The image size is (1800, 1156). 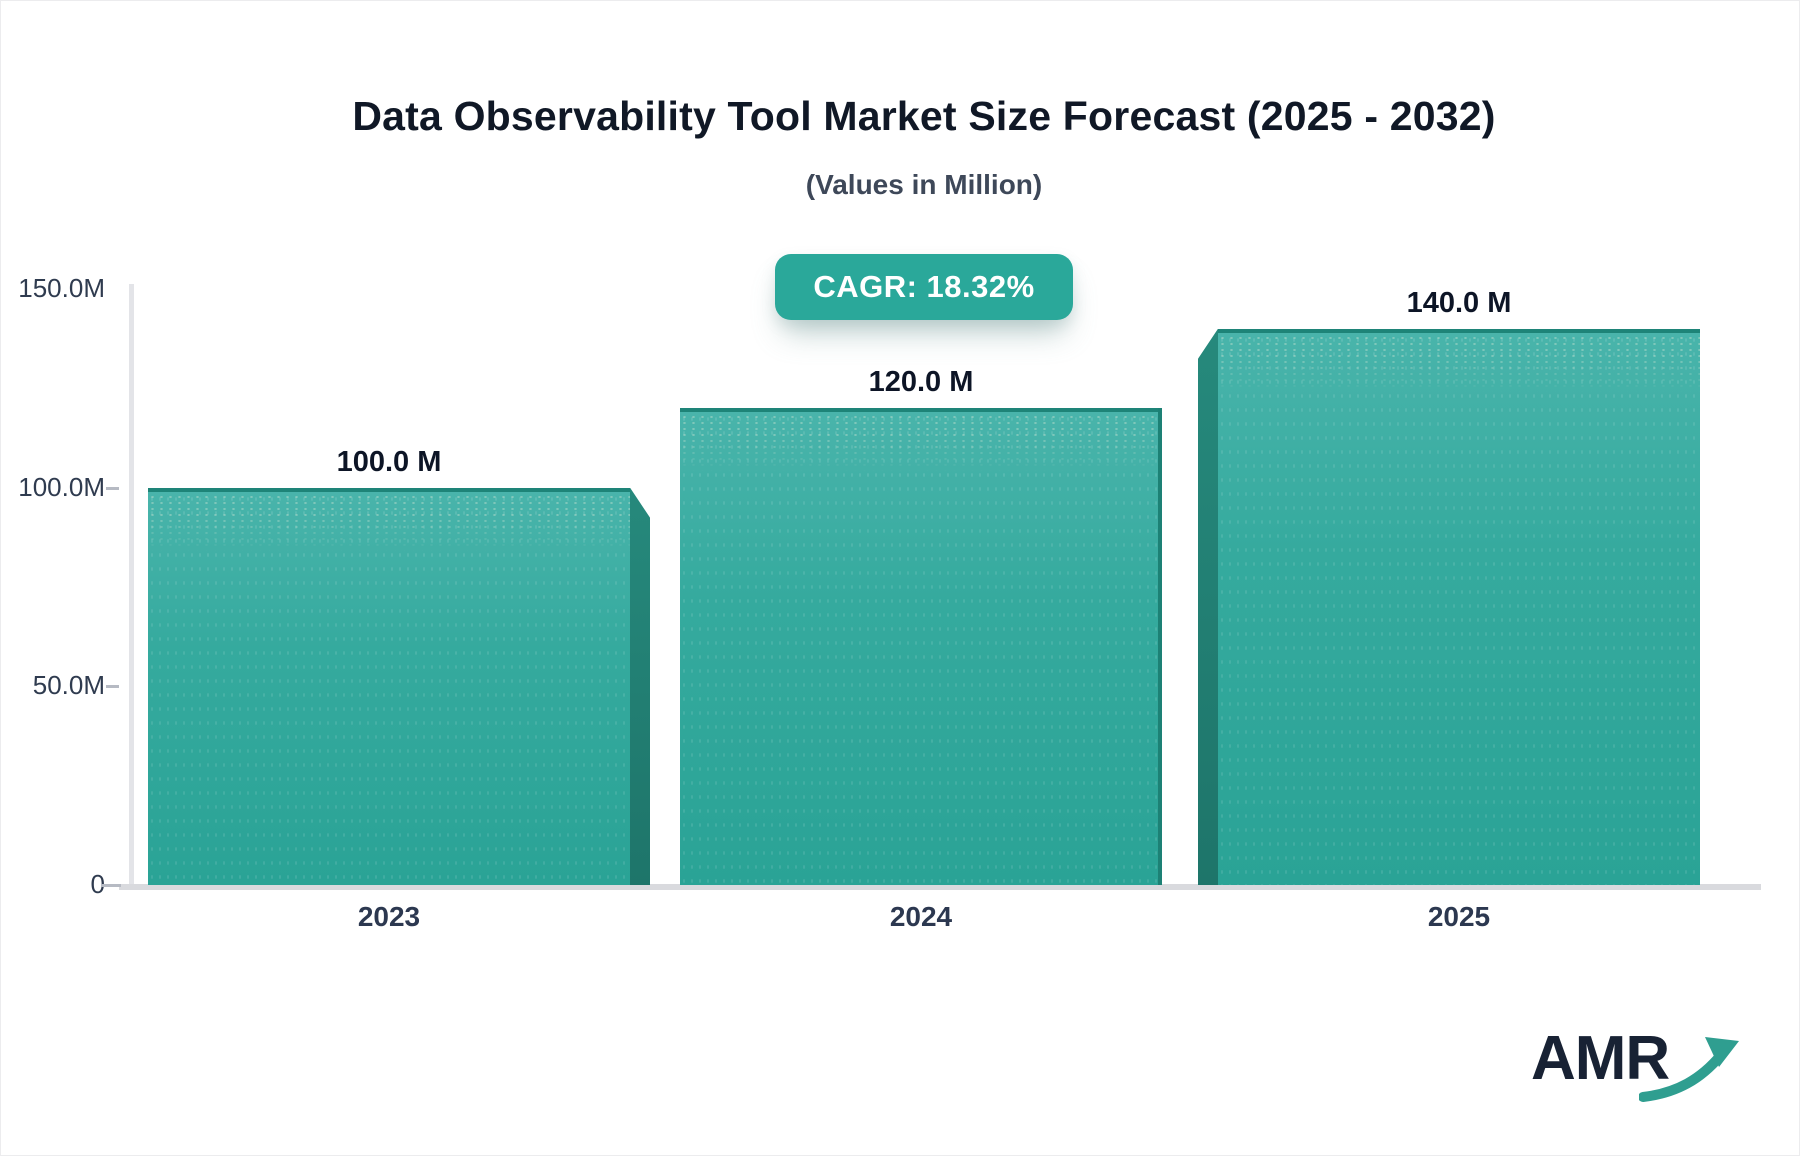 What do you see at coordinates (131, 587) in the screenshot?
I see `y-axis-line` at bounding box center [131, 587].